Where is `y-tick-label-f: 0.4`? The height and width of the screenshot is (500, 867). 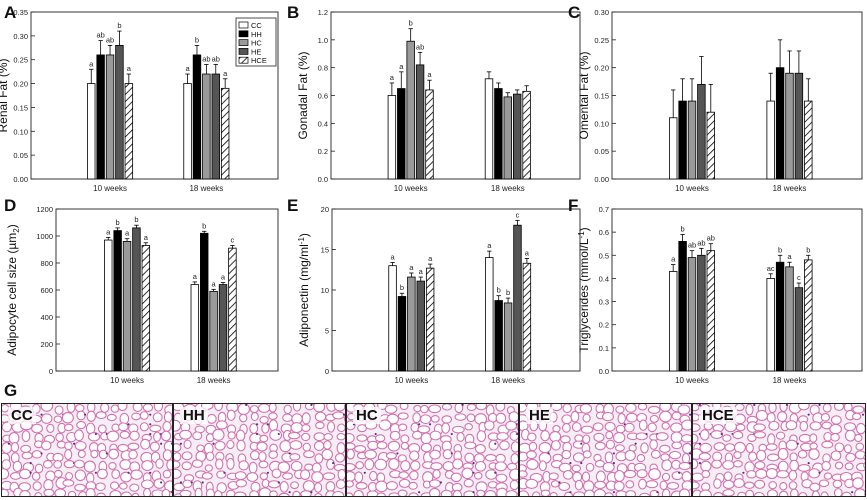 y-tick-label-f: 0.4 is located at coordinates (604, 278).